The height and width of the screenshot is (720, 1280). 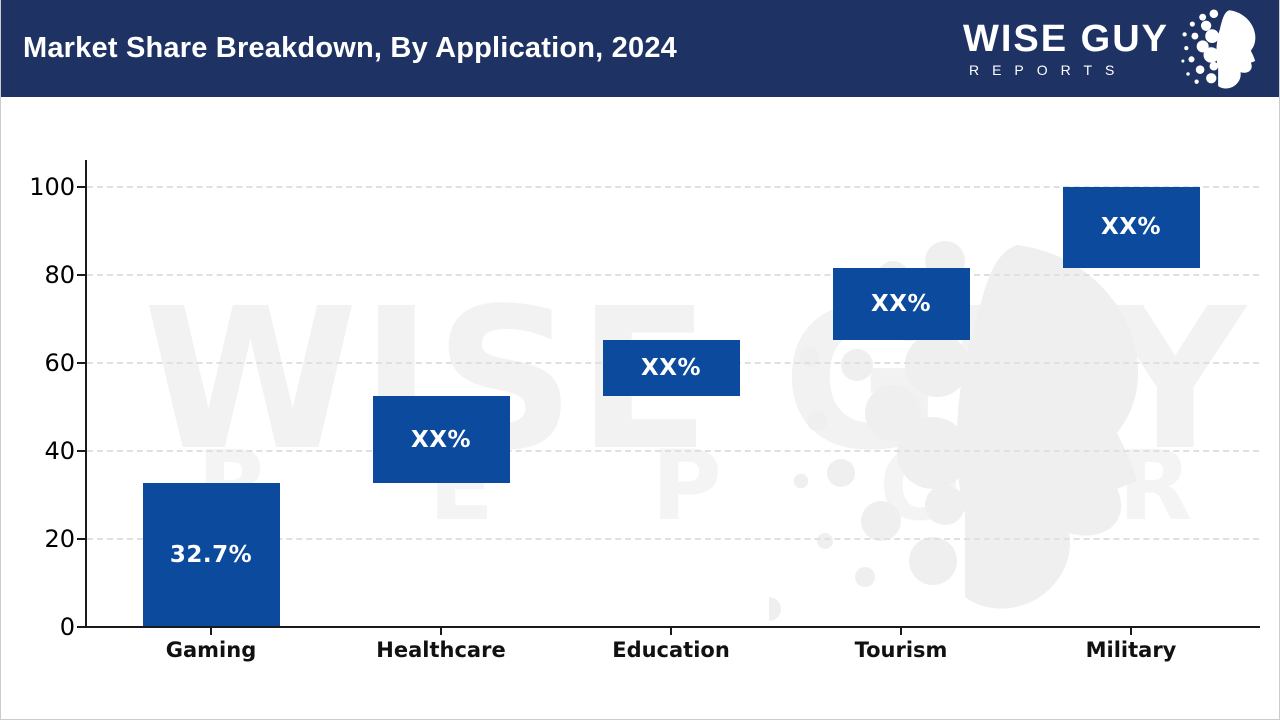 I want to click on bar-healthcare: XX%, so click(x=441, y=440).